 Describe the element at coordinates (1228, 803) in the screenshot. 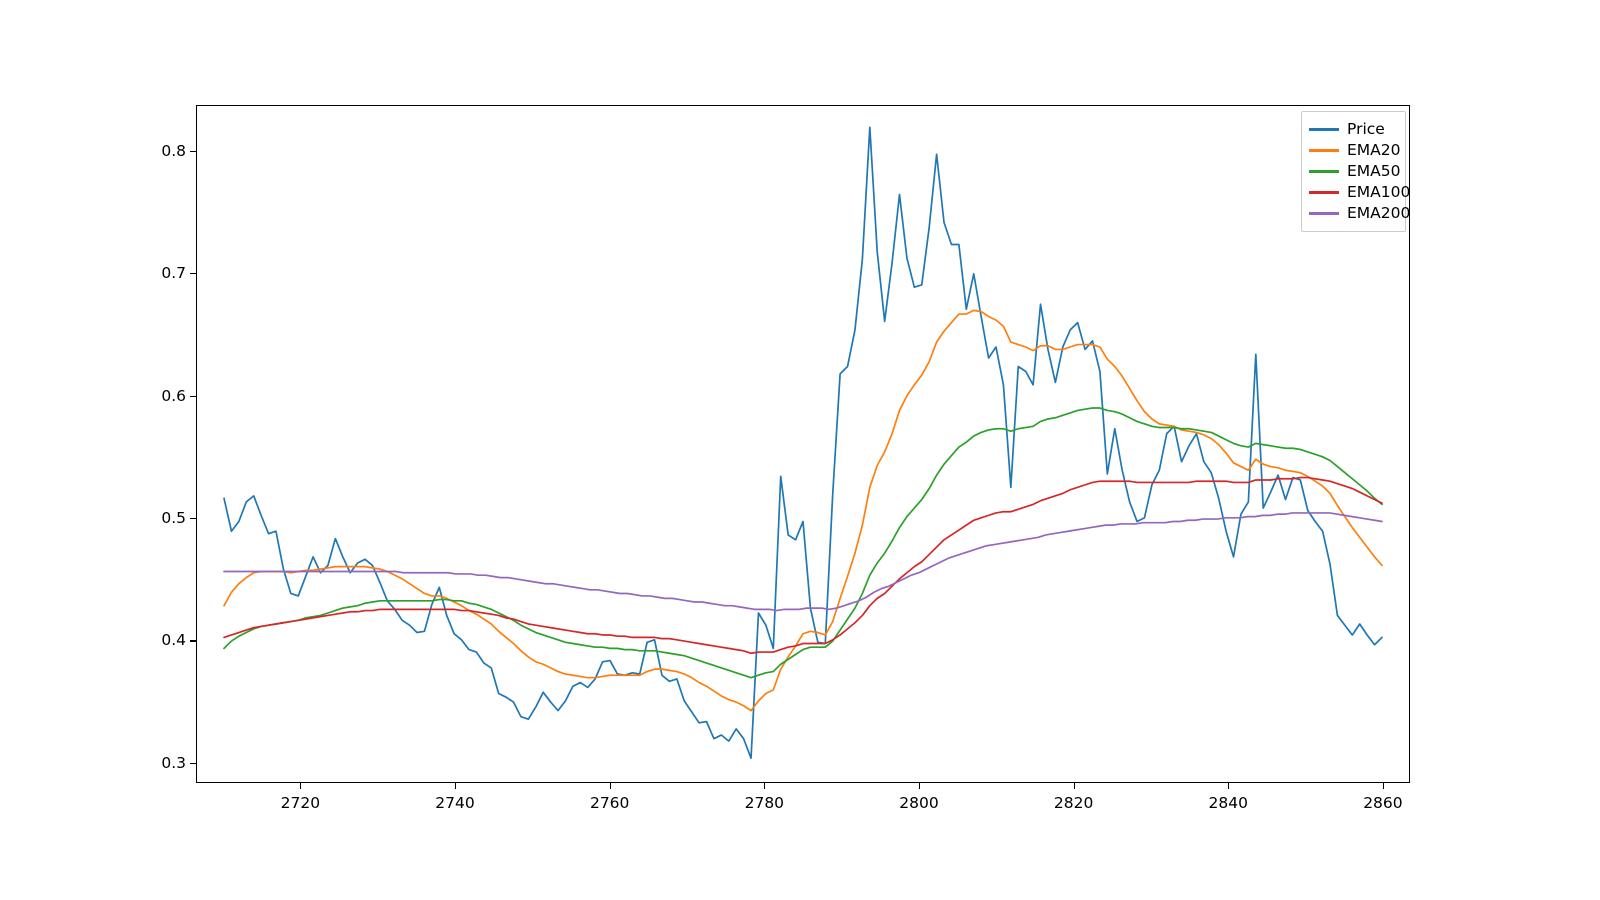

I see `x-tick-label: 2840` at that location.